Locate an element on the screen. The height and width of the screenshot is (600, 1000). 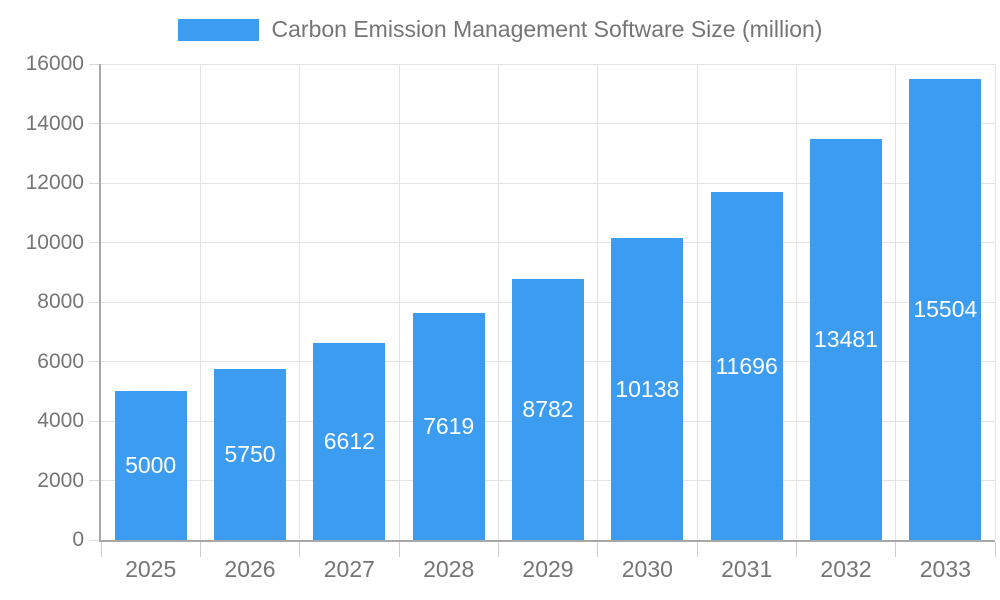
x-axis-tick-label: 2026 is located at coordinates (250, 569).